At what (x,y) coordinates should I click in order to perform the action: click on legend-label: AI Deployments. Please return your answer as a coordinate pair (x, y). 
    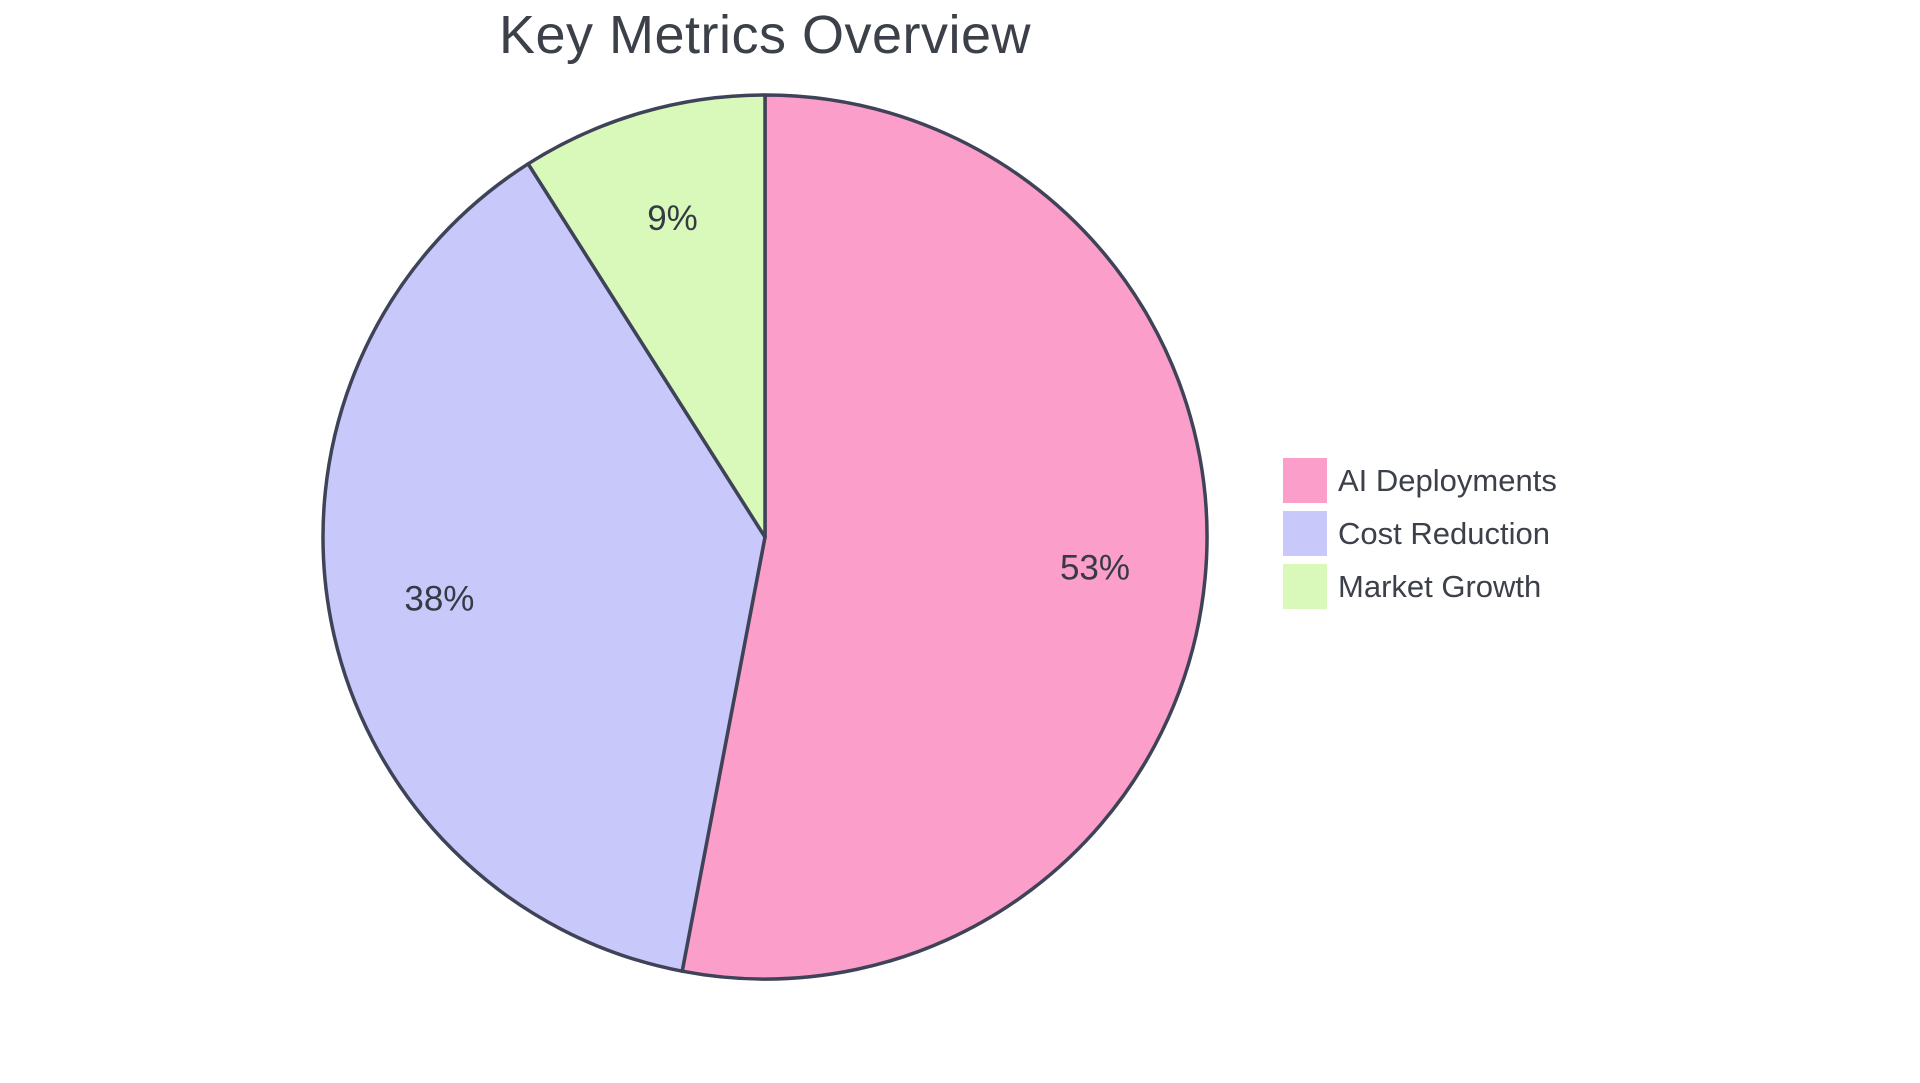
    Looking at the image, I should click on (1447, 480).